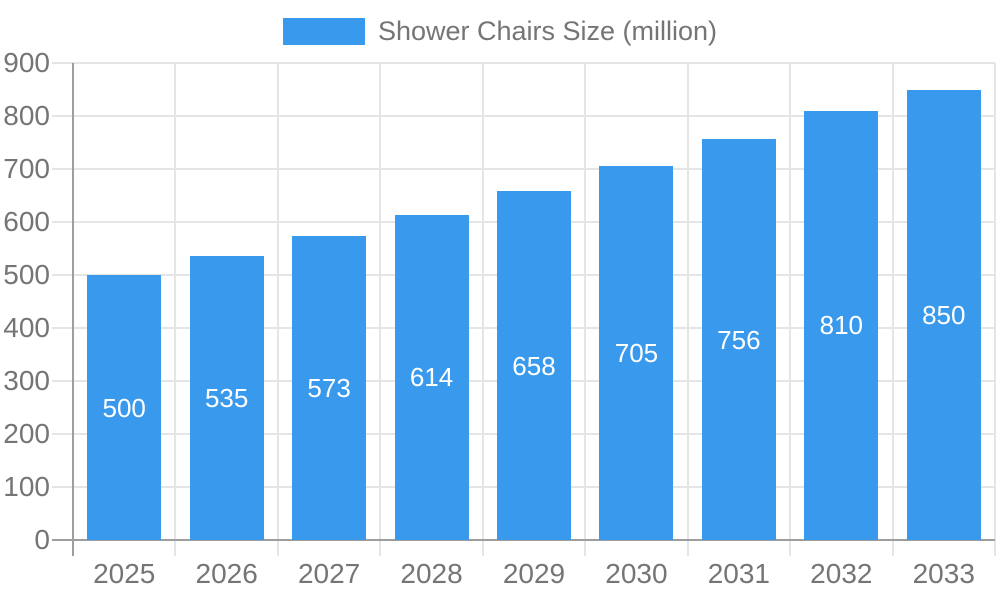 This screenshot has width=1000, height=600. What do you see at coordinates (534, 573) in the screenshot?
I see `x-tick-label: 2029` at bounding box center [534, 573].